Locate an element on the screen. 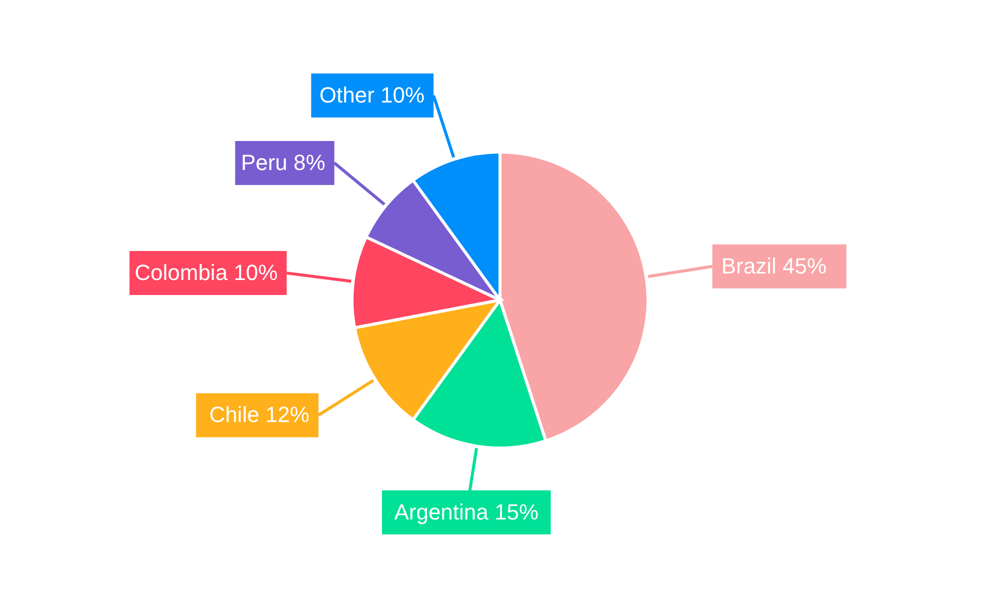 The width and height of the screenshot is (1000, 600). slice-label: Other 10% is located at coordinates (372, 95).